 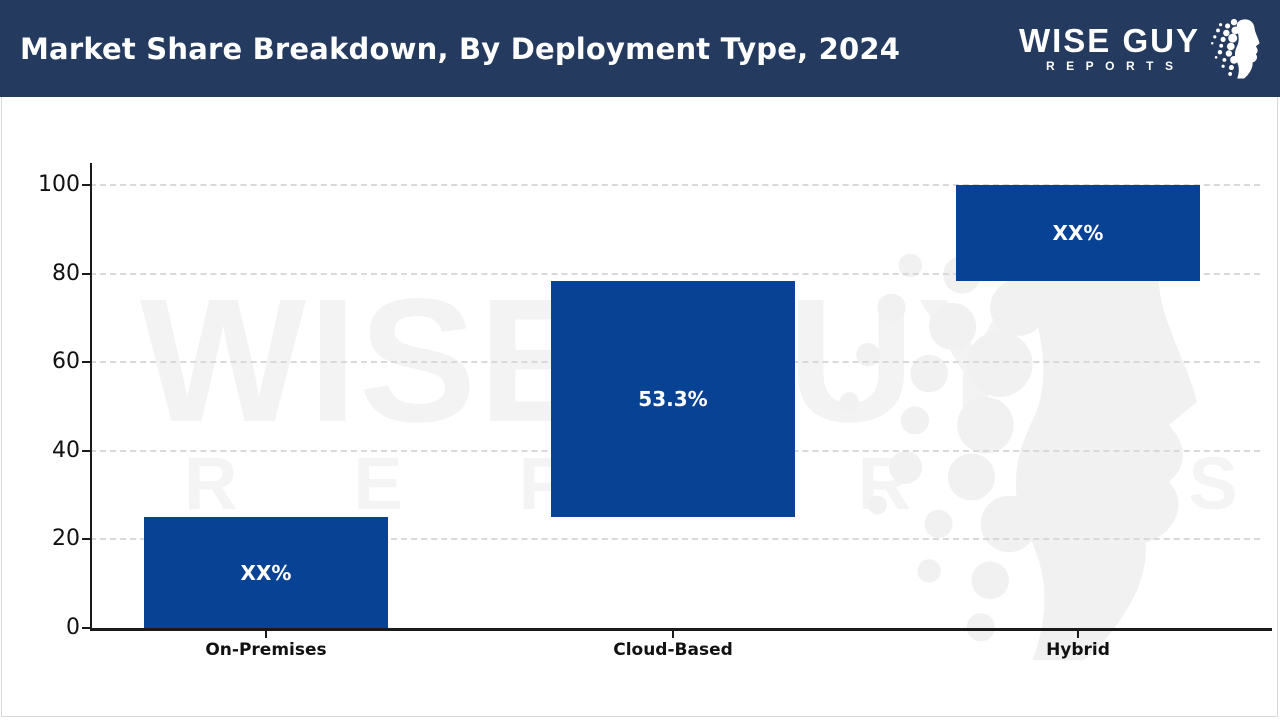 What do you see at coordinates (1234, 49) in the screenshot?
I see `logo-face-icon` at bounding box center [1234, 49].